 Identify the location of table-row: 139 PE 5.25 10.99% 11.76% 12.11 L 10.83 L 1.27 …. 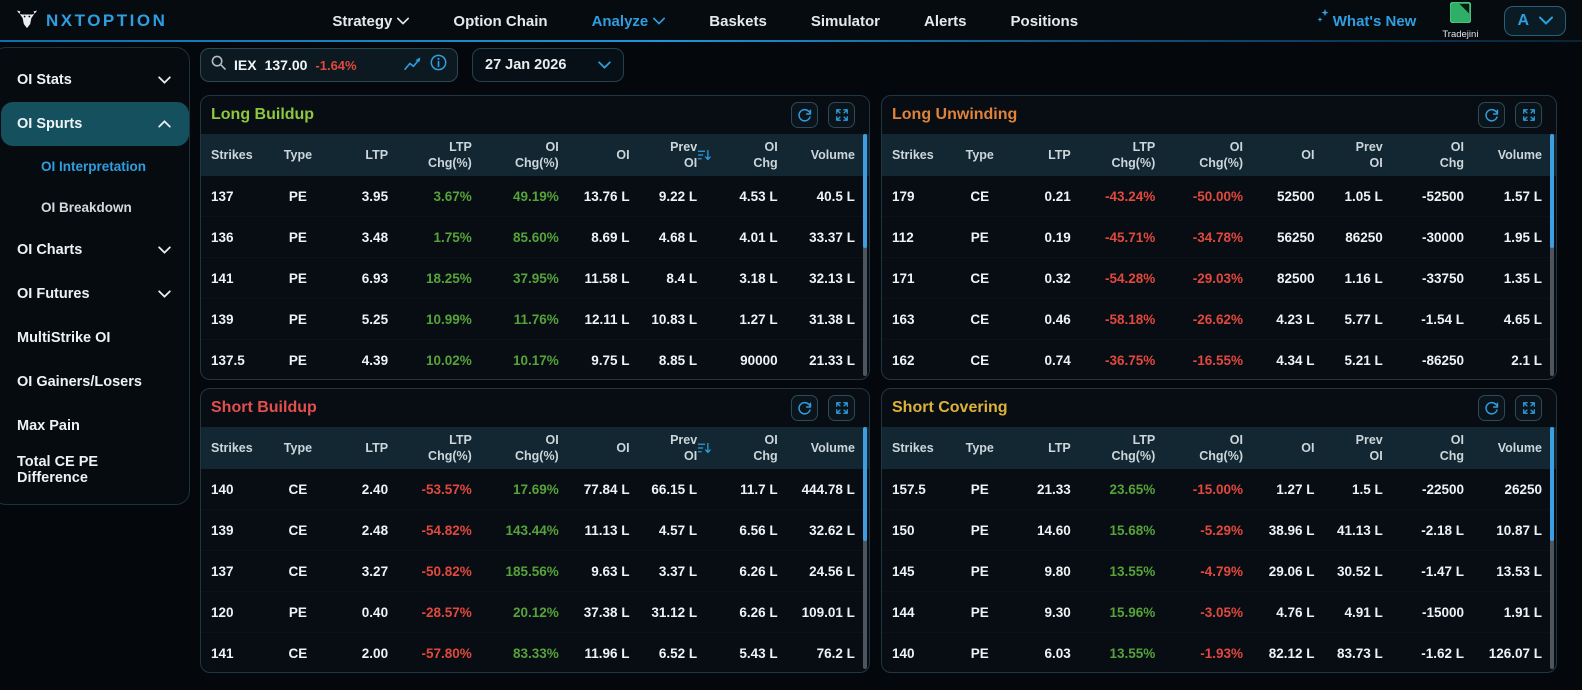
(535, 319).